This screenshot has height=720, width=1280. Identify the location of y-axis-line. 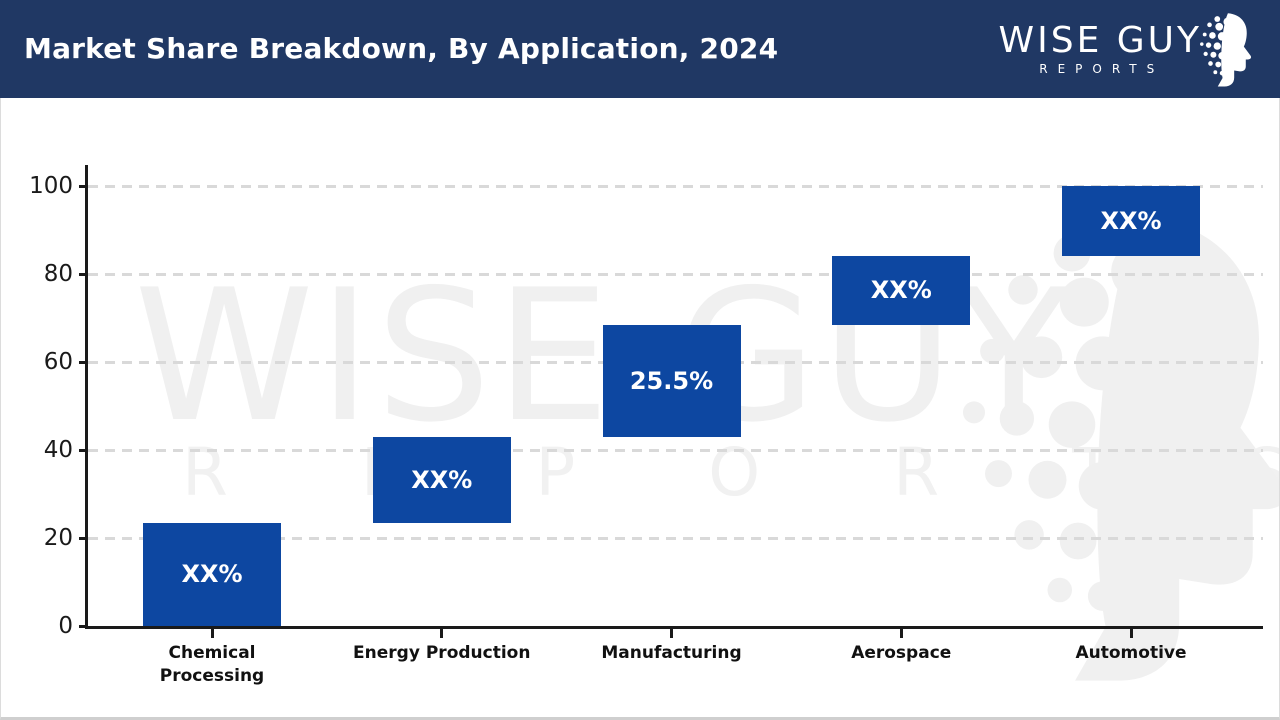
(86, 397).